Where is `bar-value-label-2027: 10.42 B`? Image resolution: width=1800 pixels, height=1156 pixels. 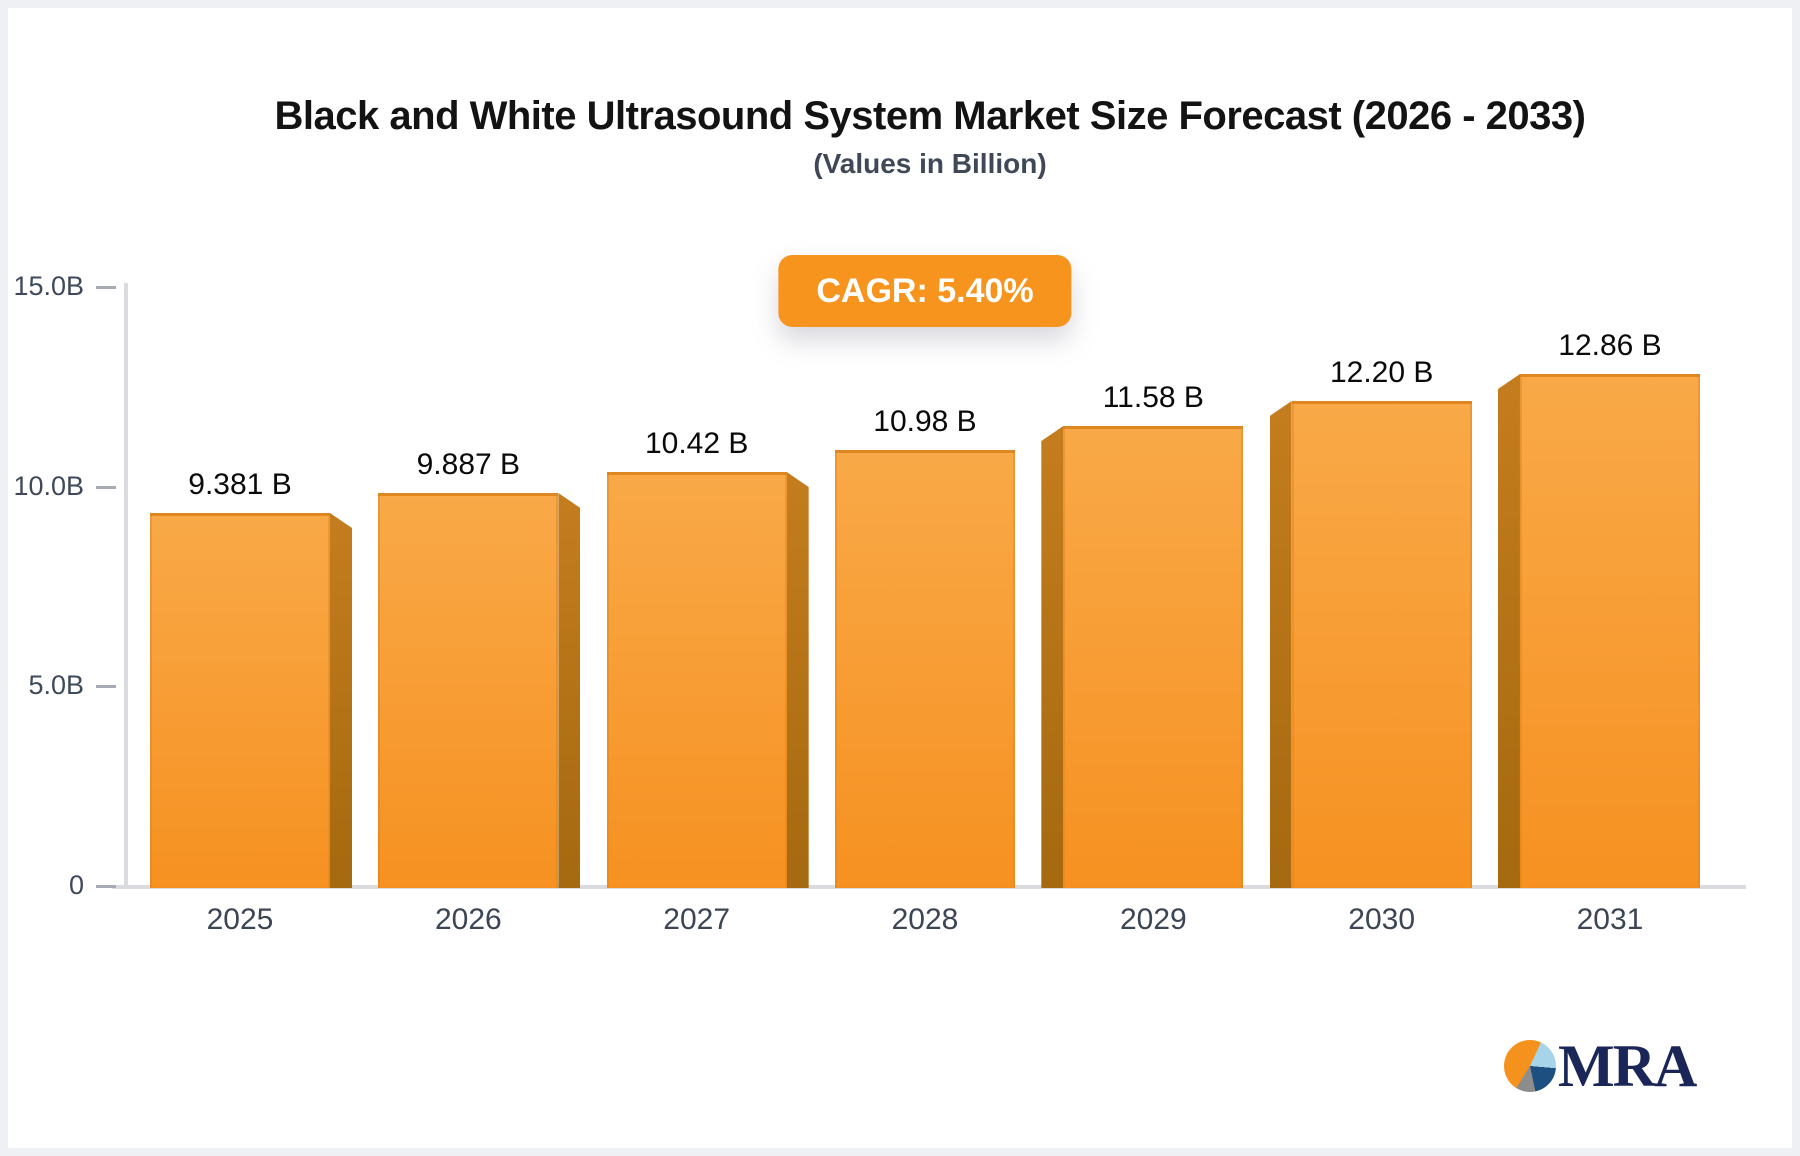
bar-value-label-2027: 10.42 B is located at coordinates (696, 443).